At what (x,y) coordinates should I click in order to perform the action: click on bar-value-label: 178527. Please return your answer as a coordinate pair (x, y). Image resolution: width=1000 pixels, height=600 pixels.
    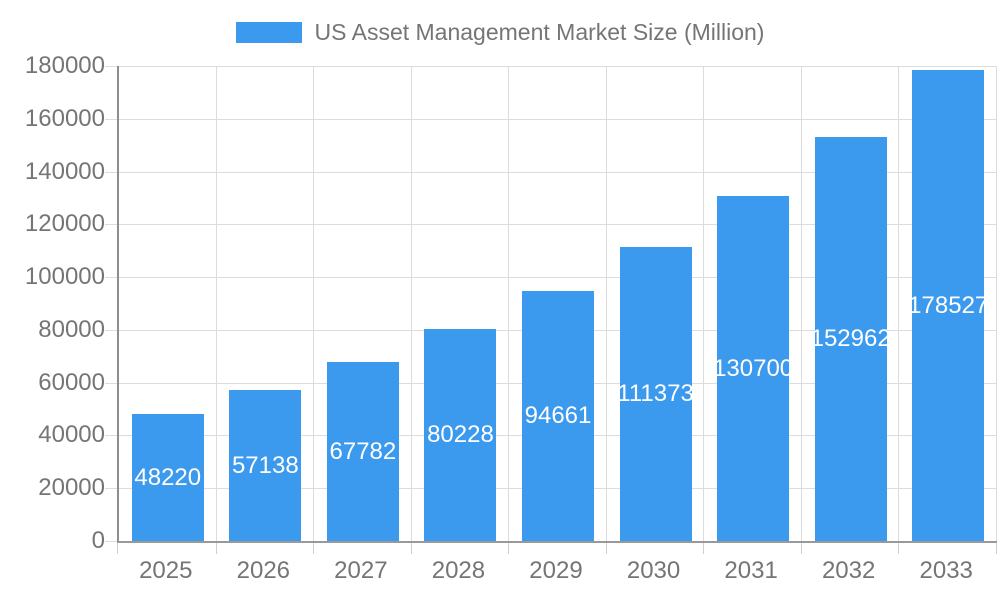
    Looking at the image, I should click on (948, 305).